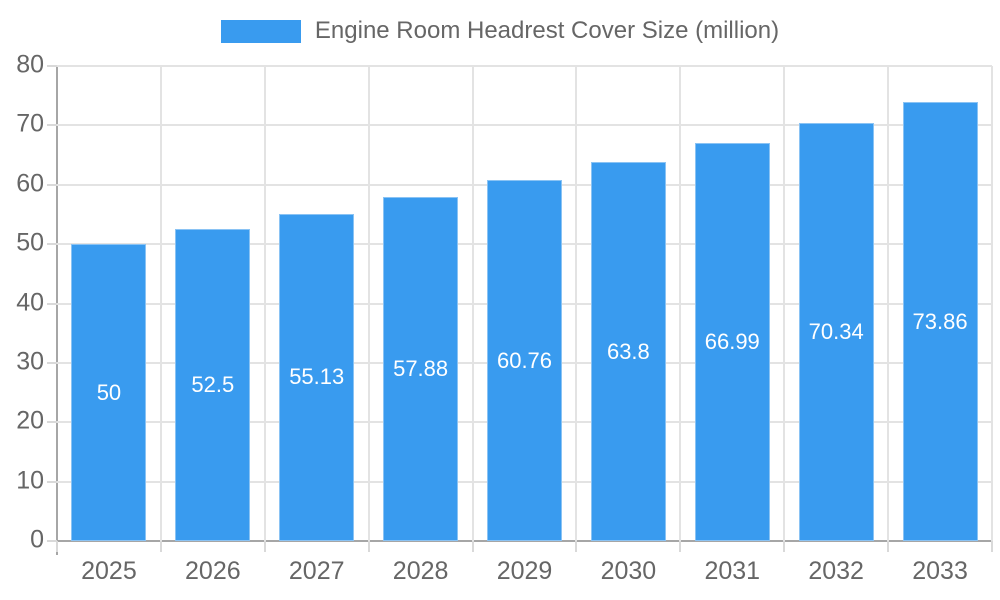 The height and width of the screenshot is (600, 1000). Describe the element at coordinates (732, 571) in the screenshot. I see `x-tick-label: 2031` at that location.